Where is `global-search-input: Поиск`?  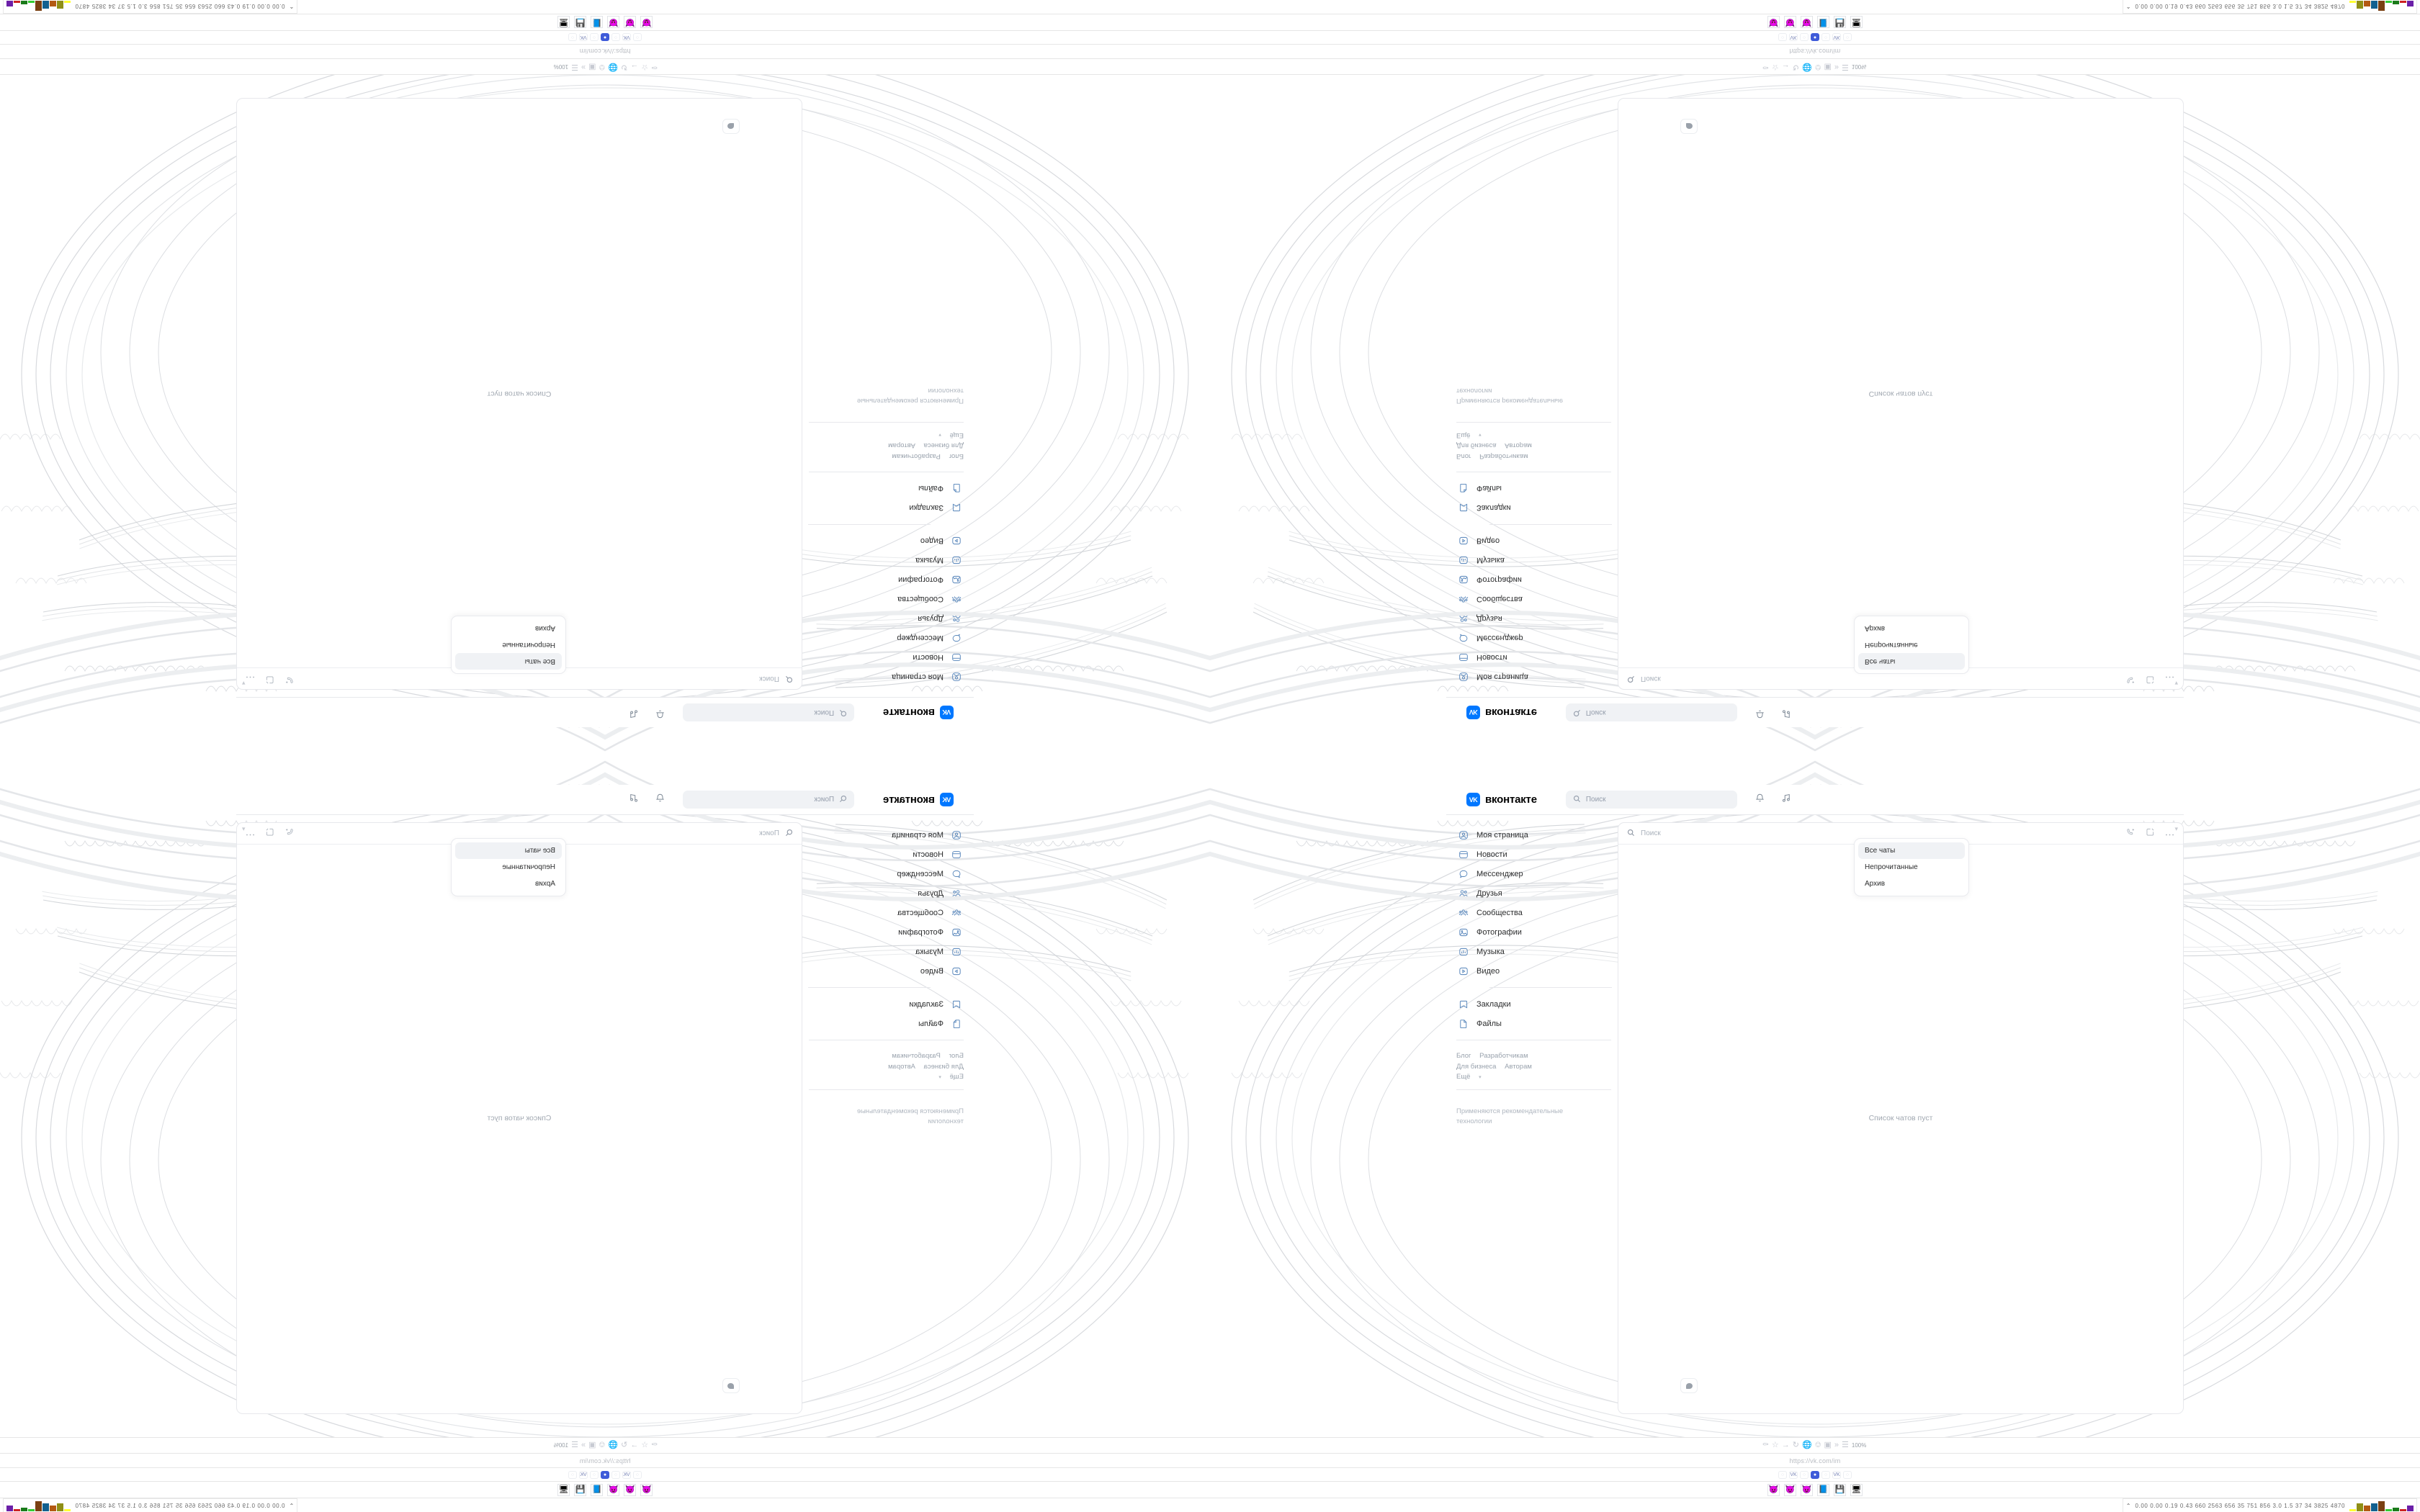 global-search-input: Поиск is located at coordinates (1651, 800).